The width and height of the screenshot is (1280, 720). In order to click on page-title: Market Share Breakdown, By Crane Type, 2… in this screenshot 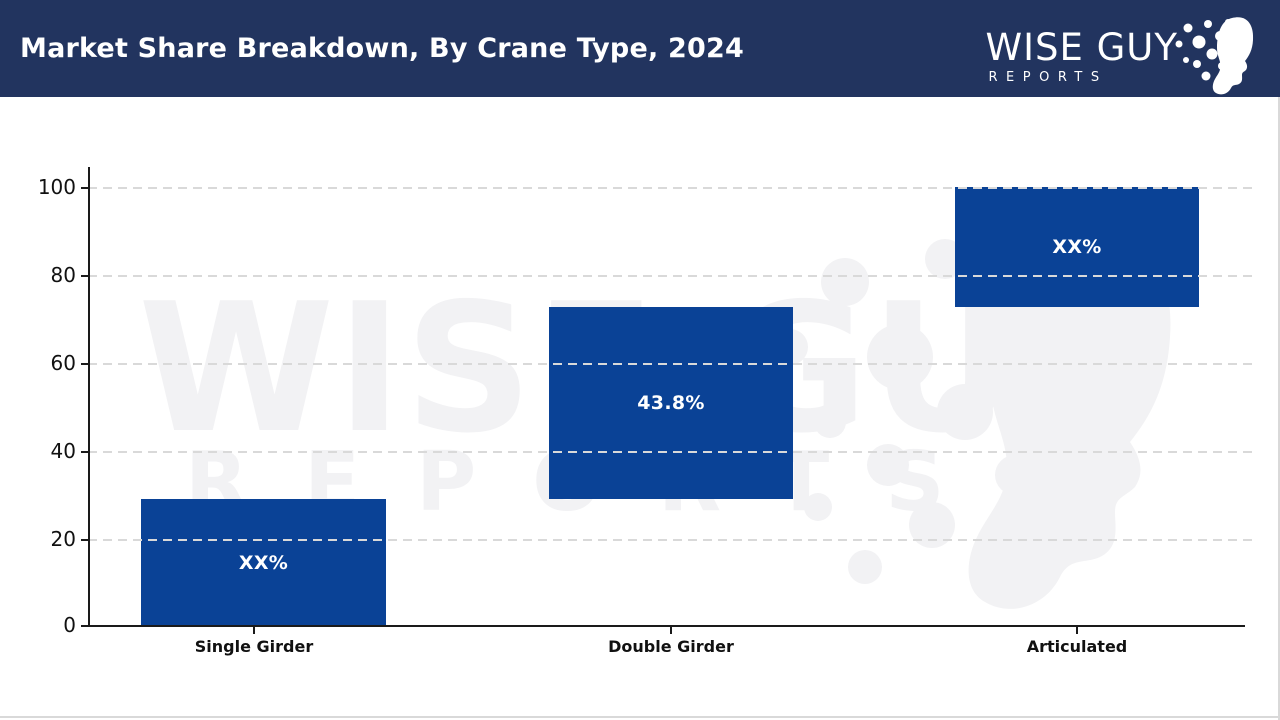, I will do `click(382, 48)`.